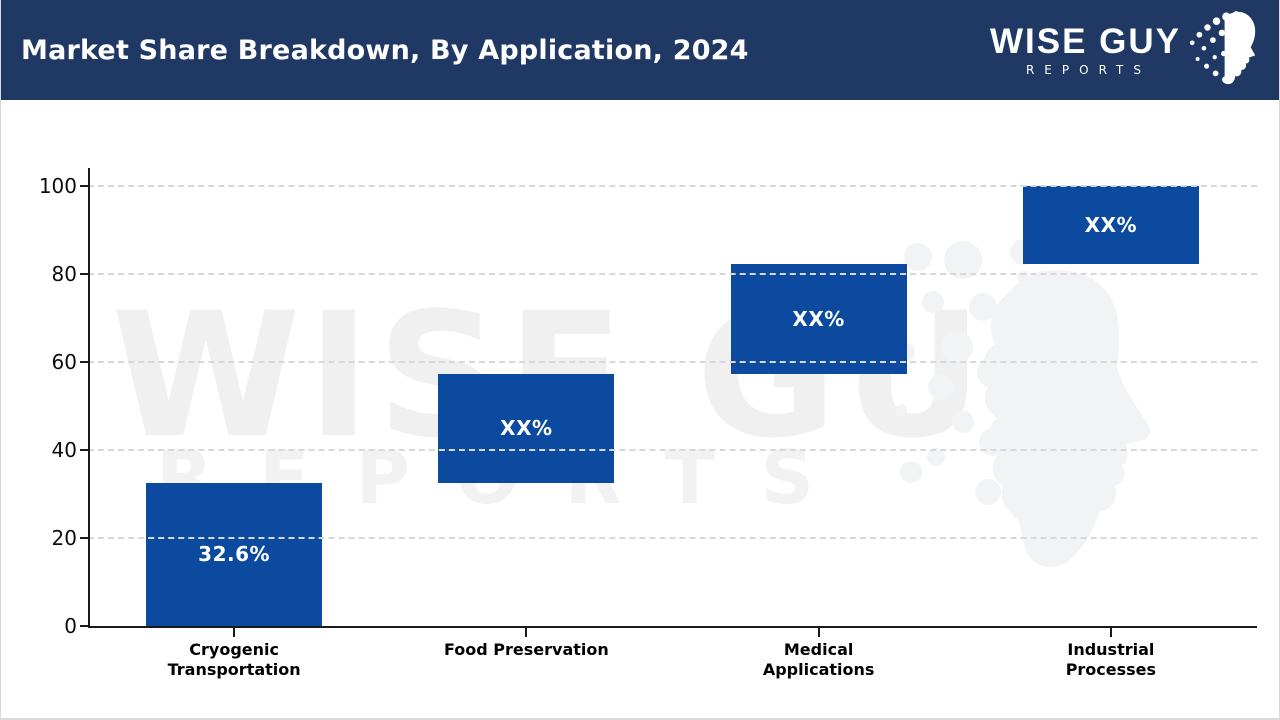 Image resolution: width=1280 pixels, height=720 pixels. I want to click on x-axis-category-label-line: Industrial, so click(1111, 649).